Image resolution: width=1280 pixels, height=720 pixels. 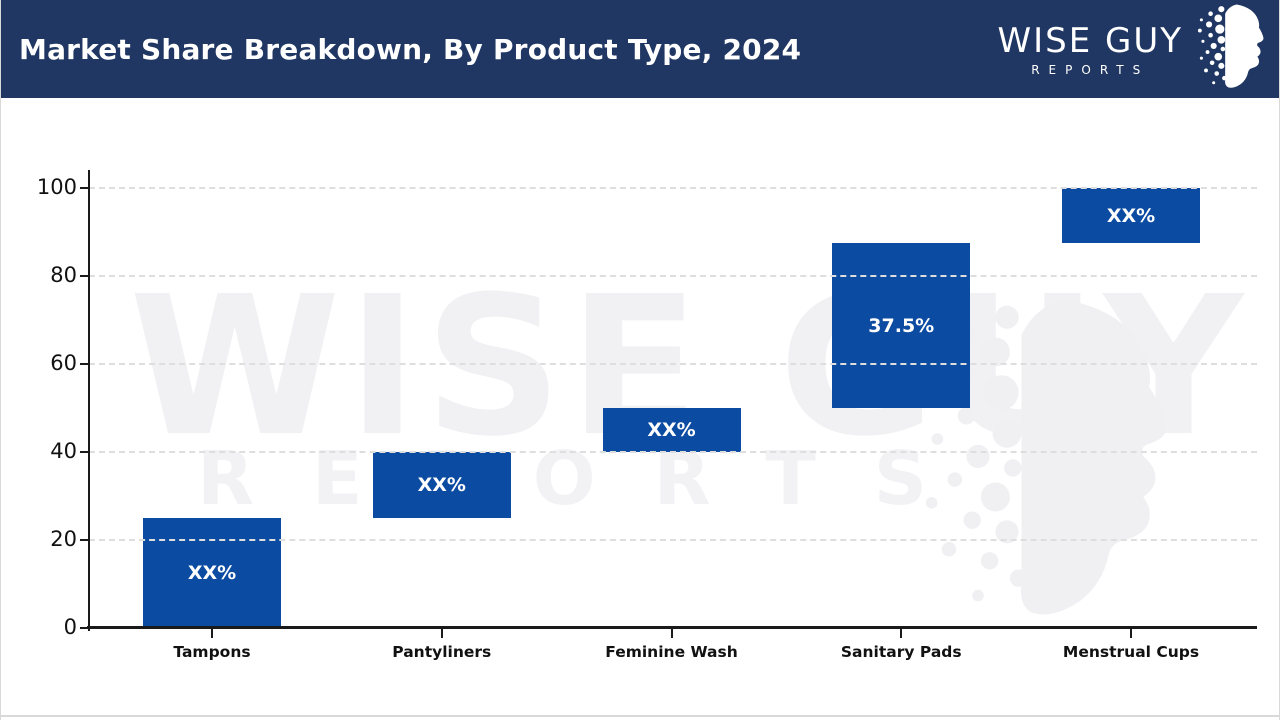 What do you see at coordinates (89, 400) in the screenshot?
I see `y-axis-line` at bounding box center [89, 400].